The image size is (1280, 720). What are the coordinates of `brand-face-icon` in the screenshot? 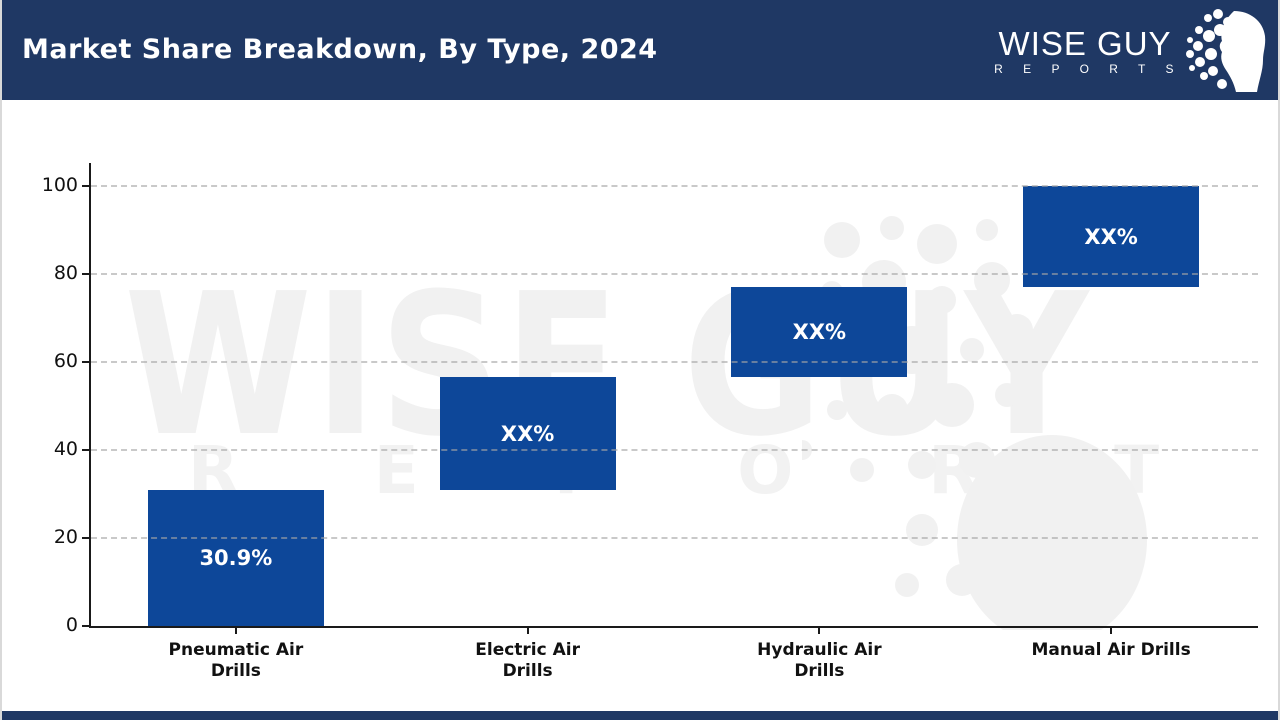 It's located at (1226, 50).